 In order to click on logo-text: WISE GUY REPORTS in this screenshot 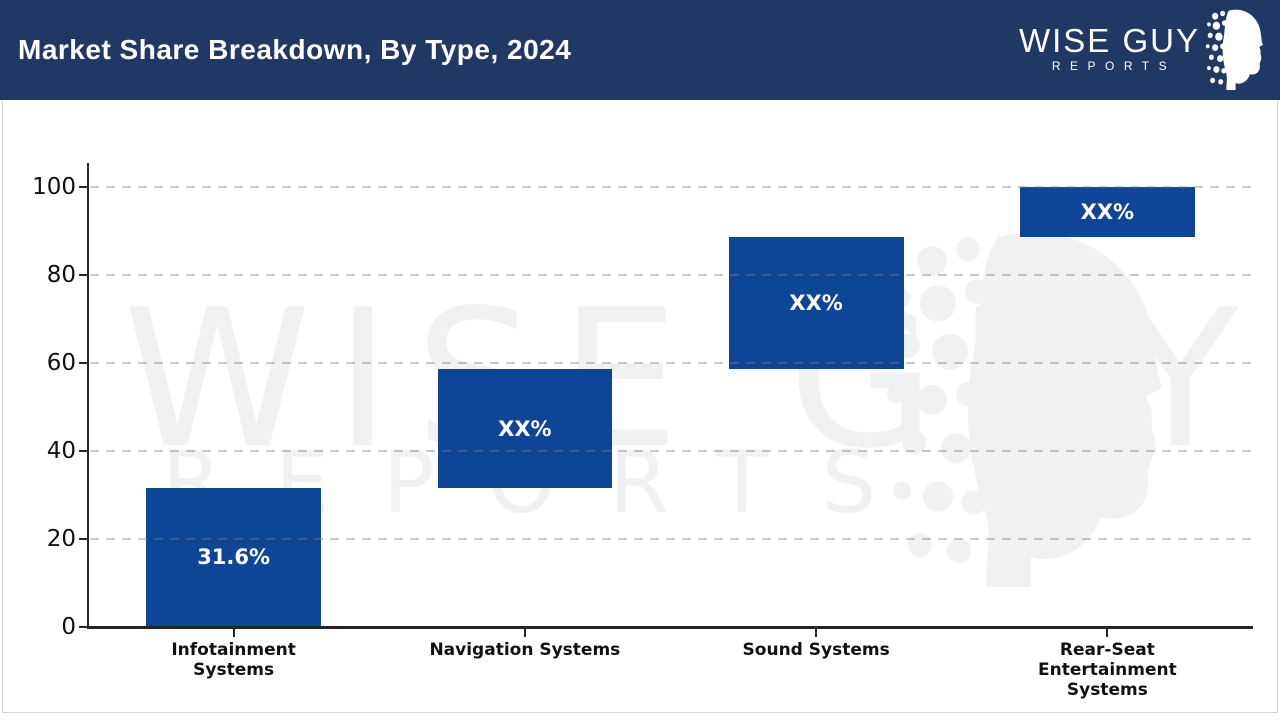, I will do `click(1109, 48)`.